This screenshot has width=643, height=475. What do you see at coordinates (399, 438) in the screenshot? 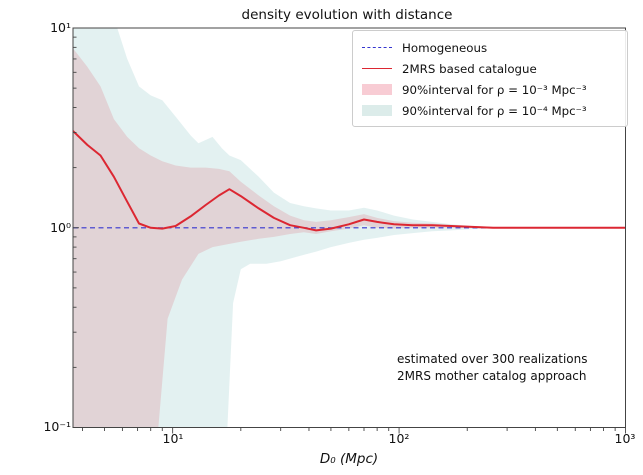
I see `x-tick-label-10e2: 10²` at bounding box center [399, 438].